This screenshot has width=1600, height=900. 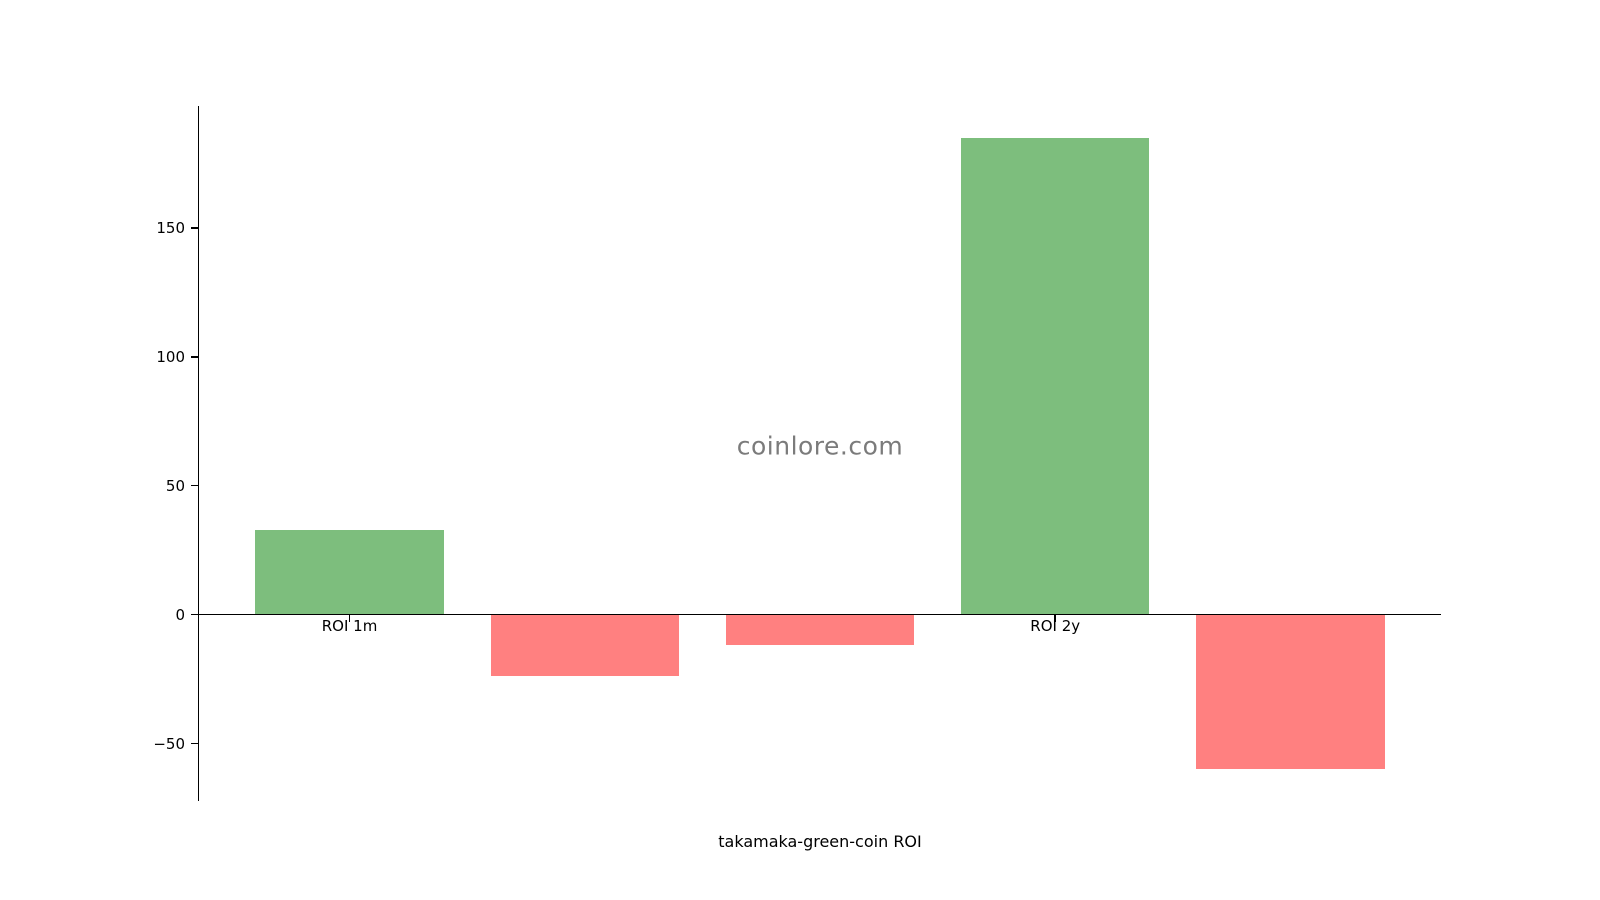 What do you see at coordinates (1055, 376) in the screenshot?
I see `bar-roi-2y` at bounding box center [1055, 376].